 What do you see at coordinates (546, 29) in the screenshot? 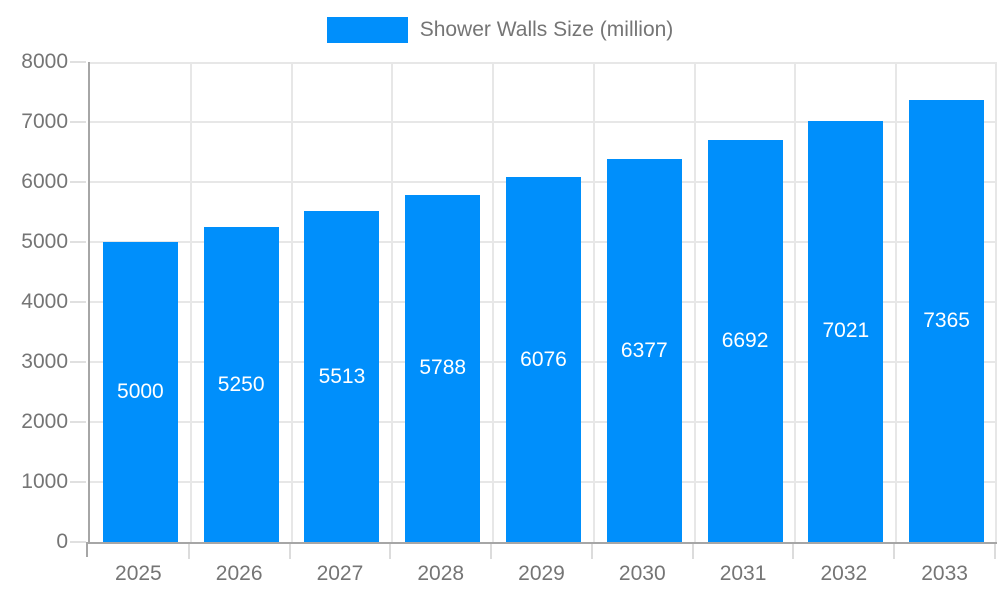
I see `legend-label: Shower Walls Size (million)` at bounding box center [546, 29].